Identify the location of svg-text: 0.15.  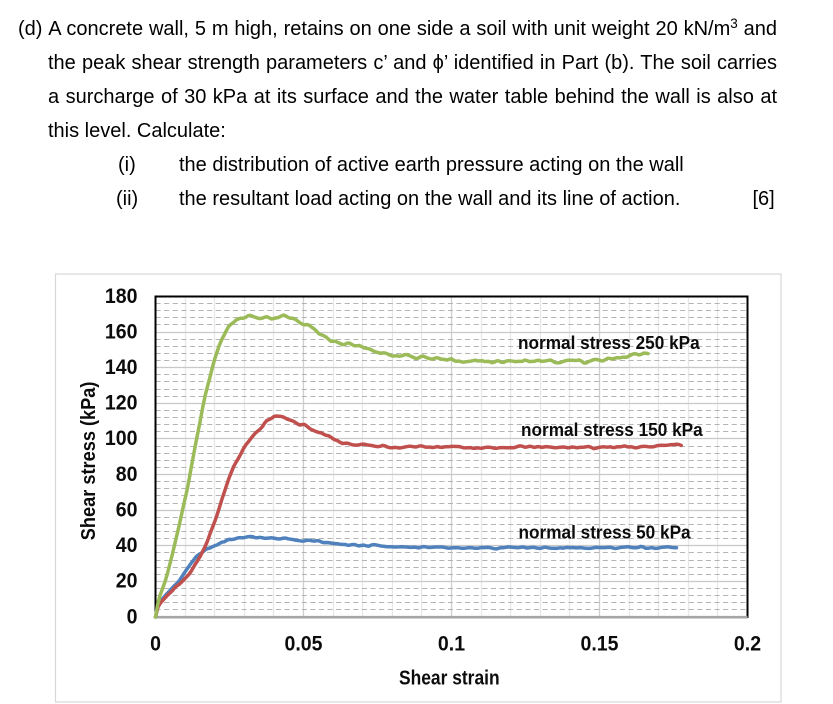
(600, 644).